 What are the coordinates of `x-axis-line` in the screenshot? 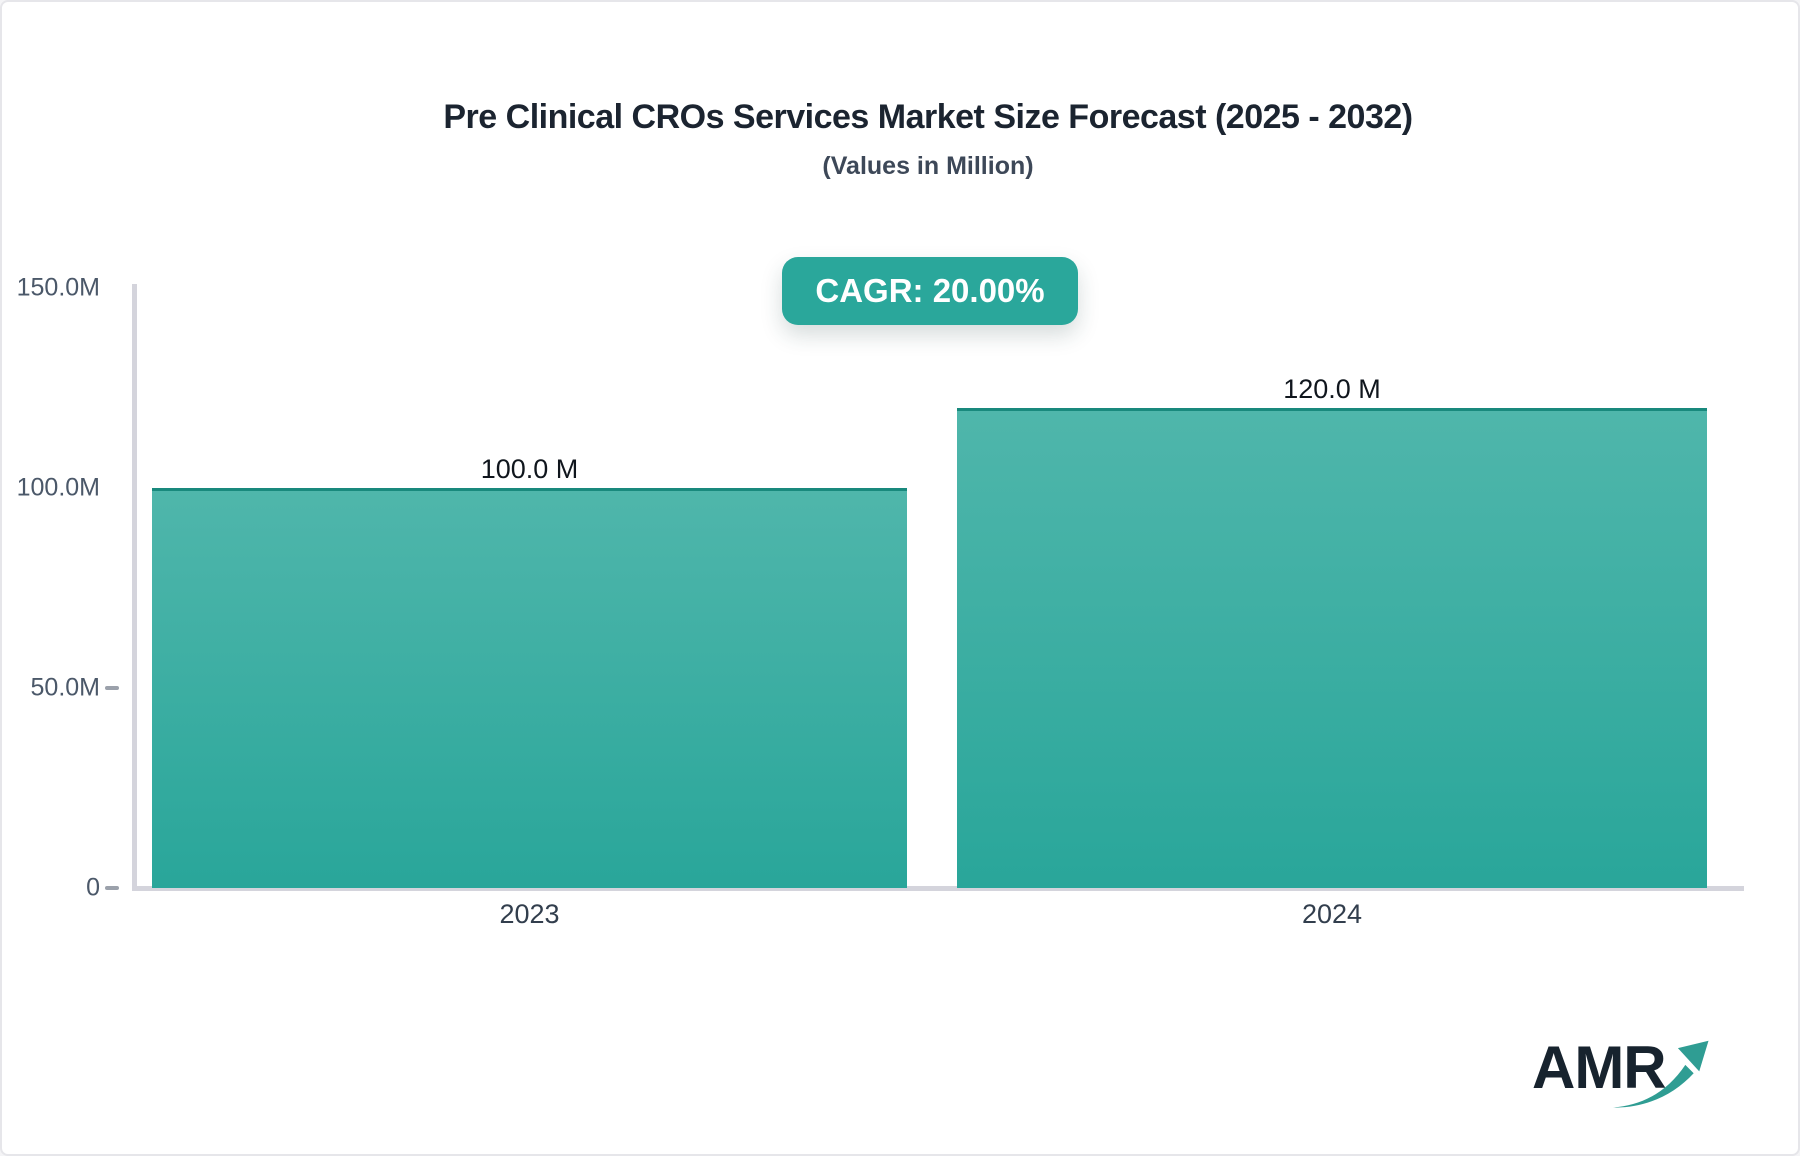 It's located at (938, 888).